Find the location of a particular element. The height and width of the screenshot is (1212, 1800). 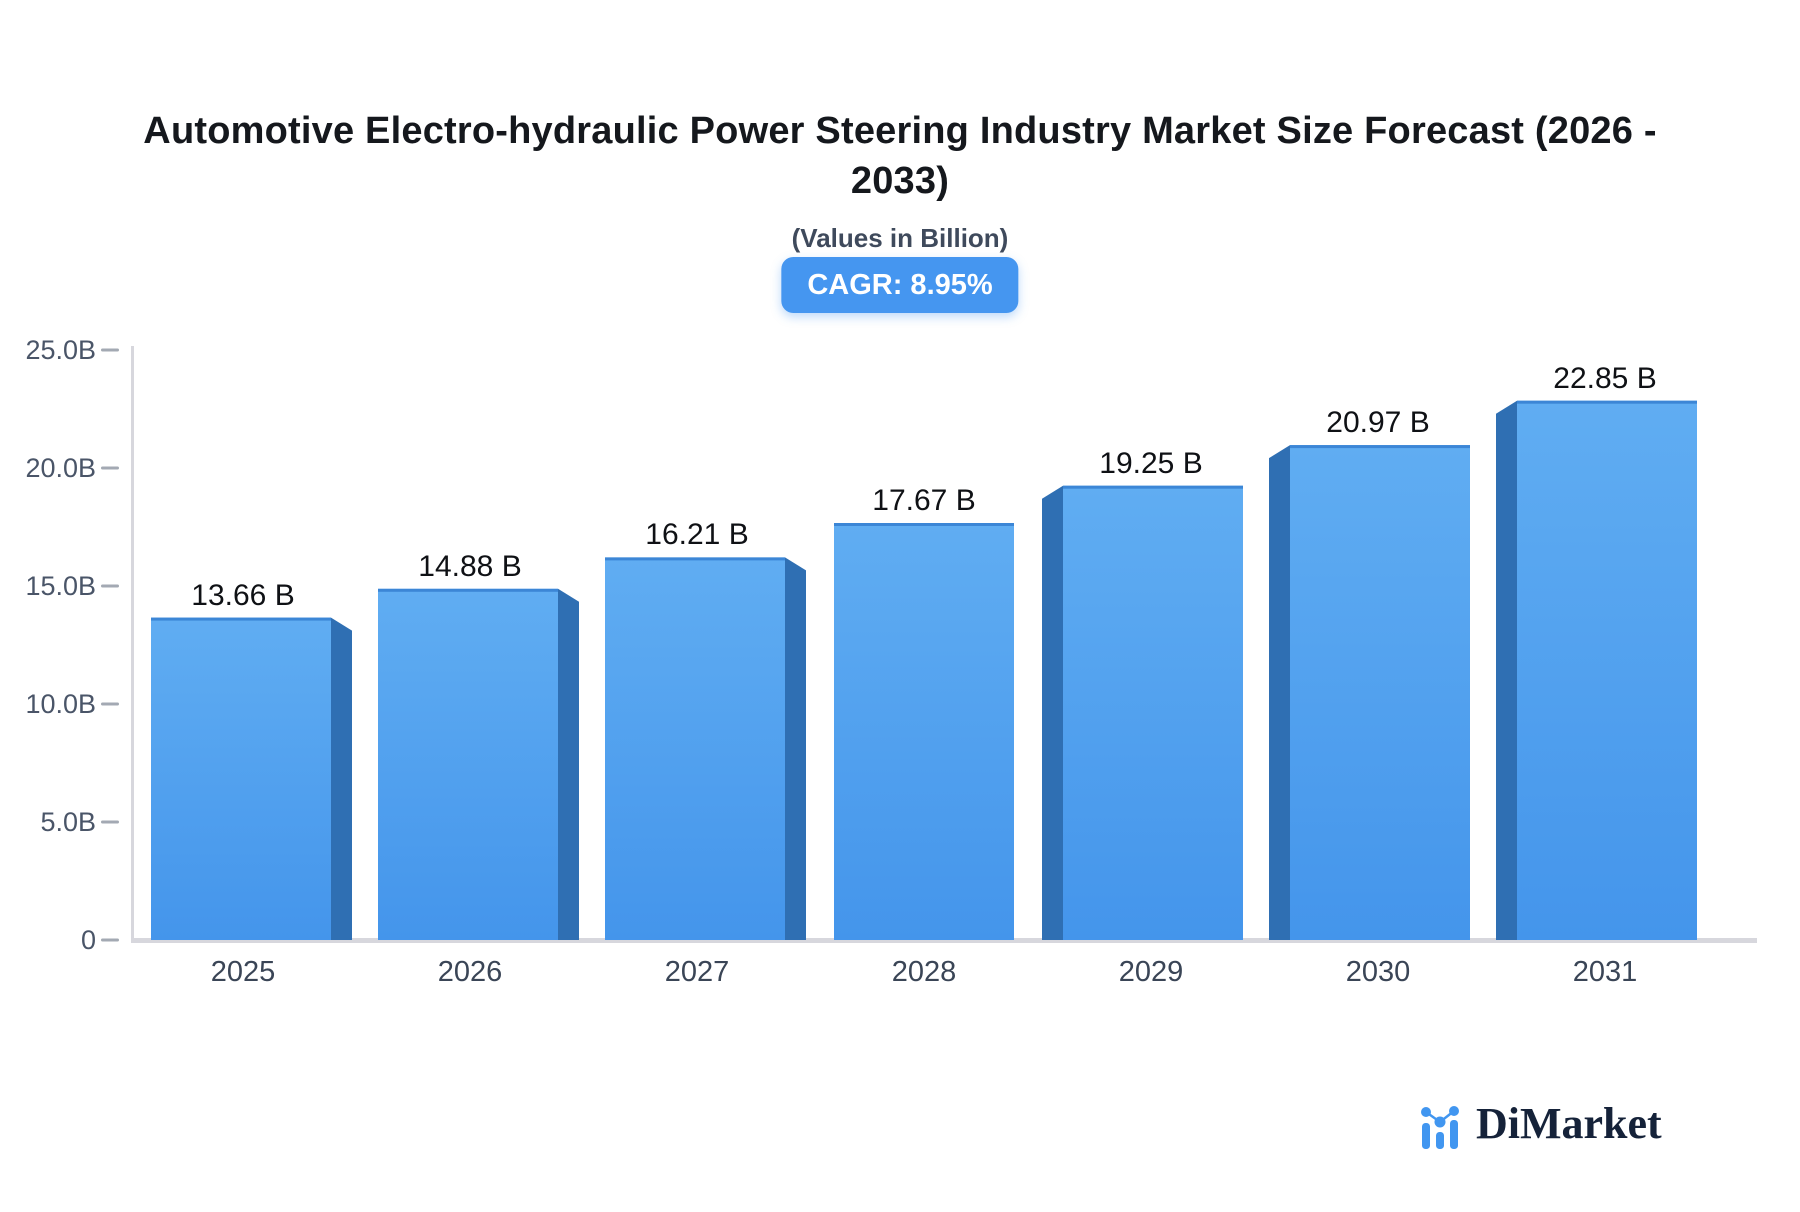

cagr-badge: CAGR: 8.95% is located at coordinates (900, 285).